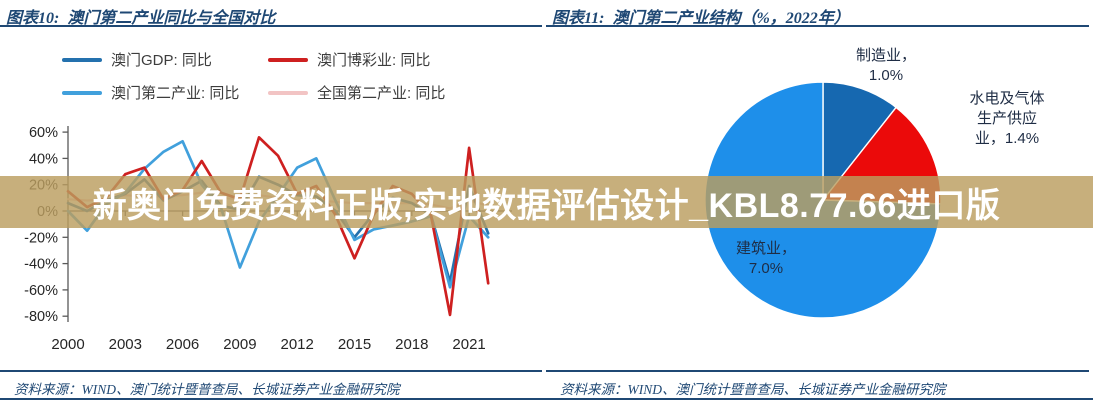  I want to click on figure-10-source: 资料来源：WIND、澳门统计暨普查局、长城证券产业金融研究院, so click(271, 384).